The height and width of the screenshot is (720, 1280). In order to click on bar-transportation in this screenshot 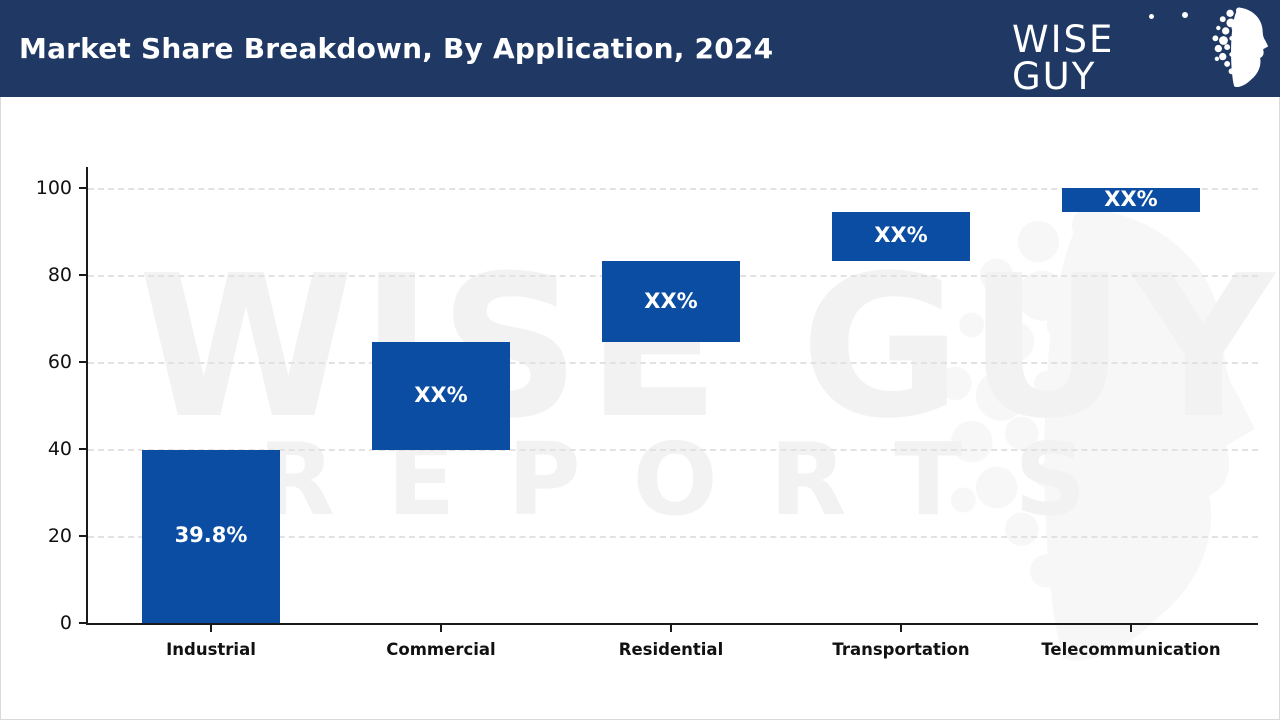, I will do `click(901, 236)`.